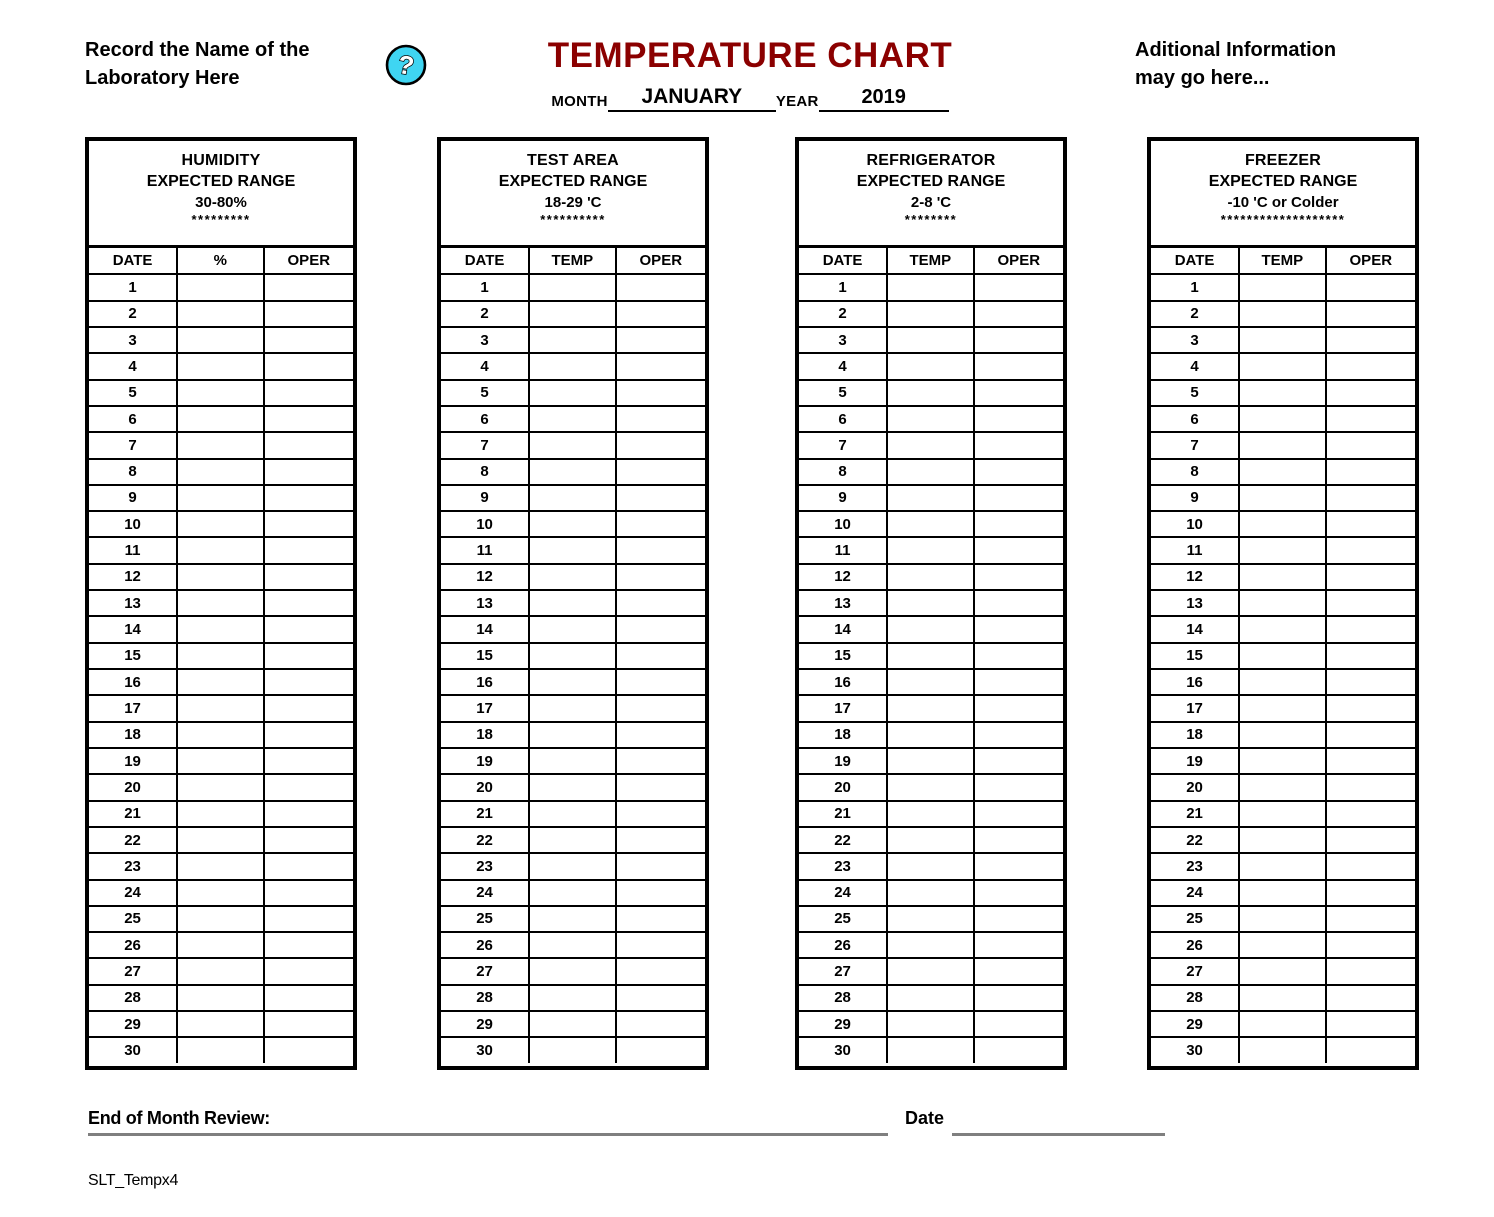 This screenshot has width=1494, height=1217. I want to click on question-mark-icon: ?, so click(406, 65).